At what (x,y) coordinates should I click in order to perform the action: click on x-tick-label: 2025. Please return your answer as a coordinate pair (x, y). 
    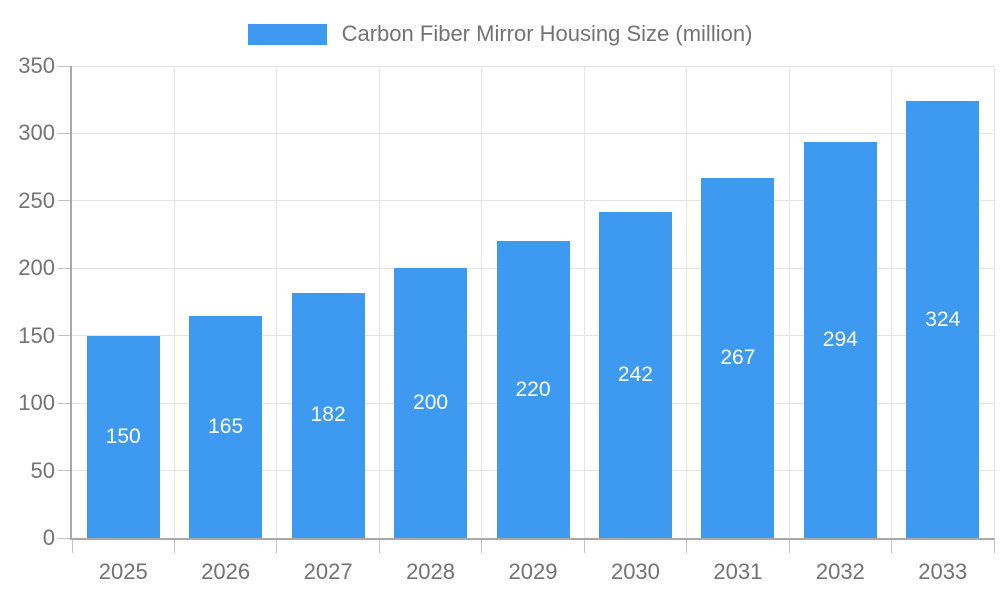
    Looking at the image, I should click on (123, 571).